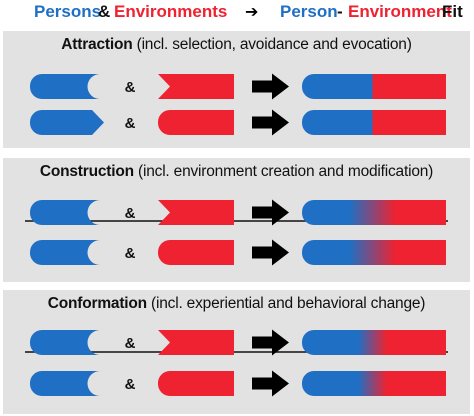  I want to click on panel-name: Conformation, so click(97, 303).